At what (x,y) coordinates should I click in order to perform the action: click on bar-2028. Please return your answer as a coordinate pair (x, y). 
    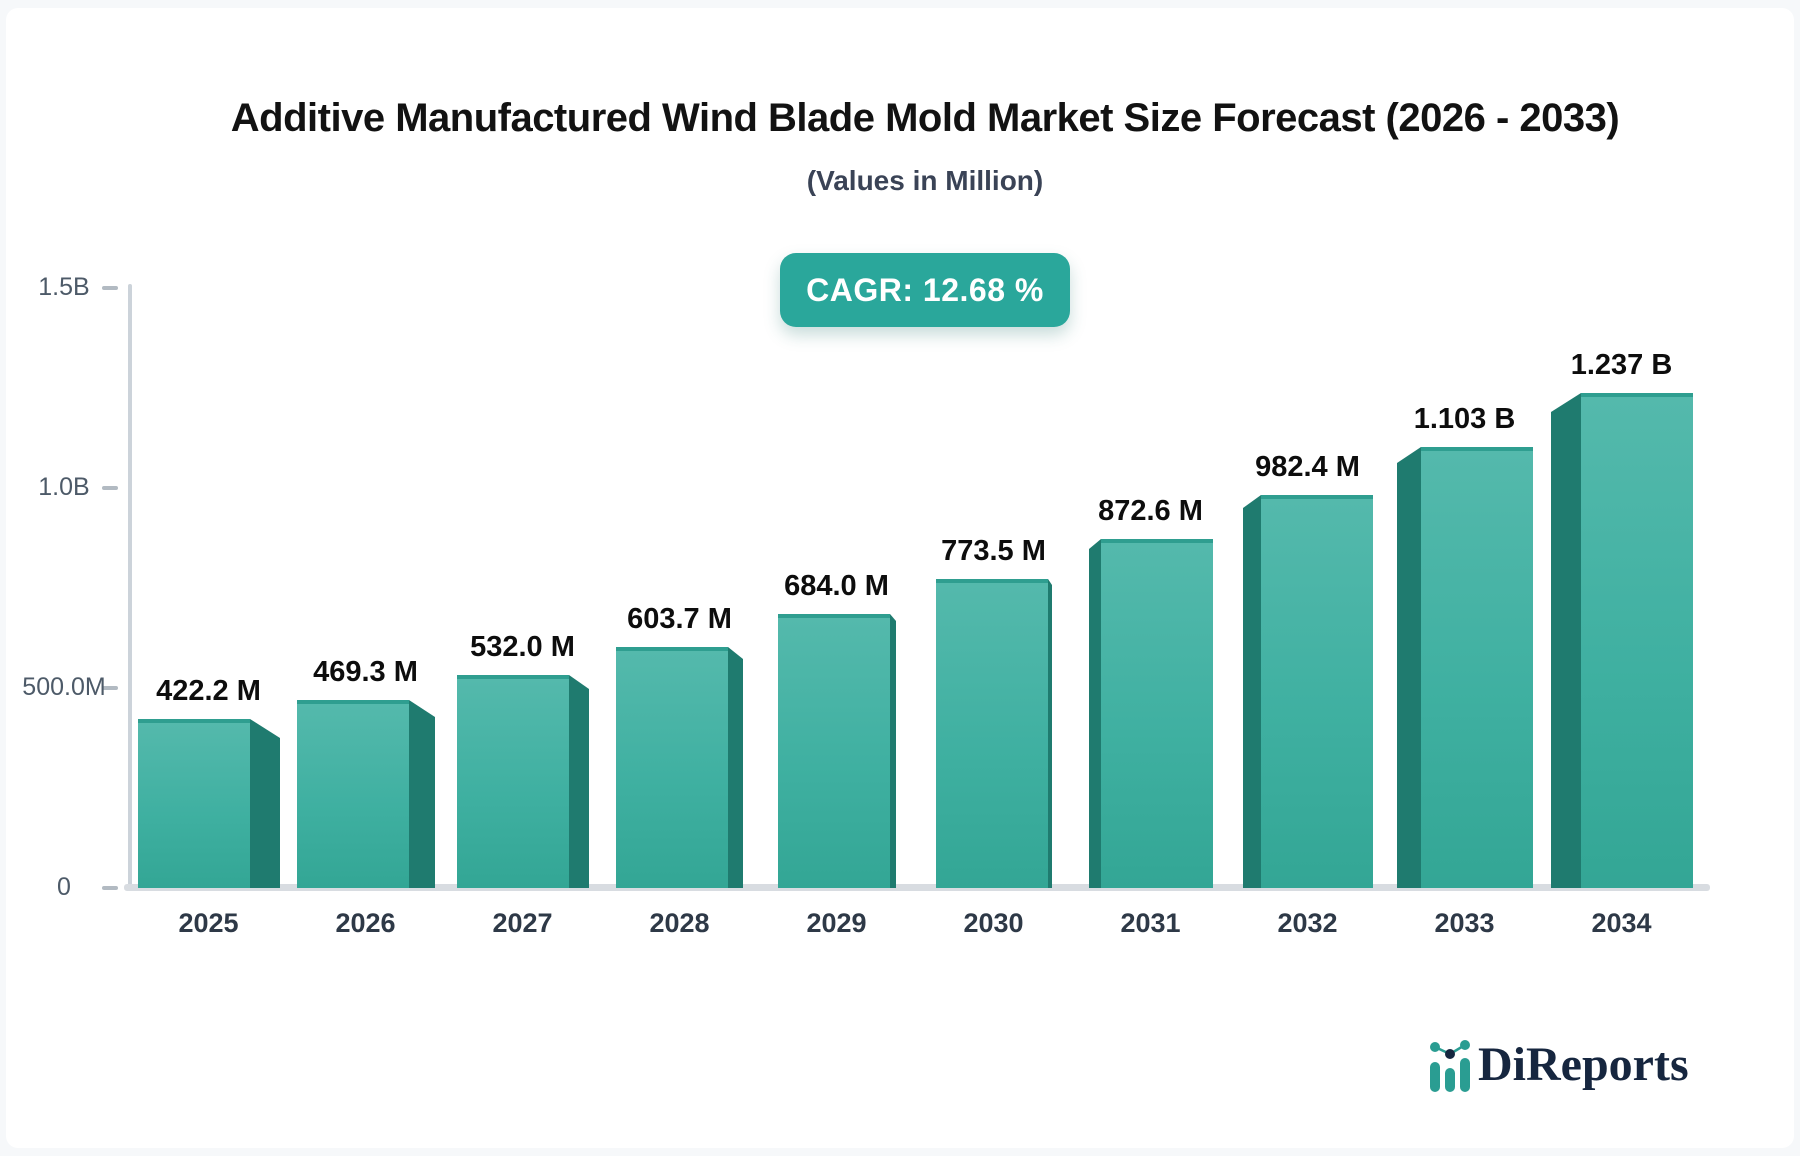
    Looking at the image, I should click on (679, 767).